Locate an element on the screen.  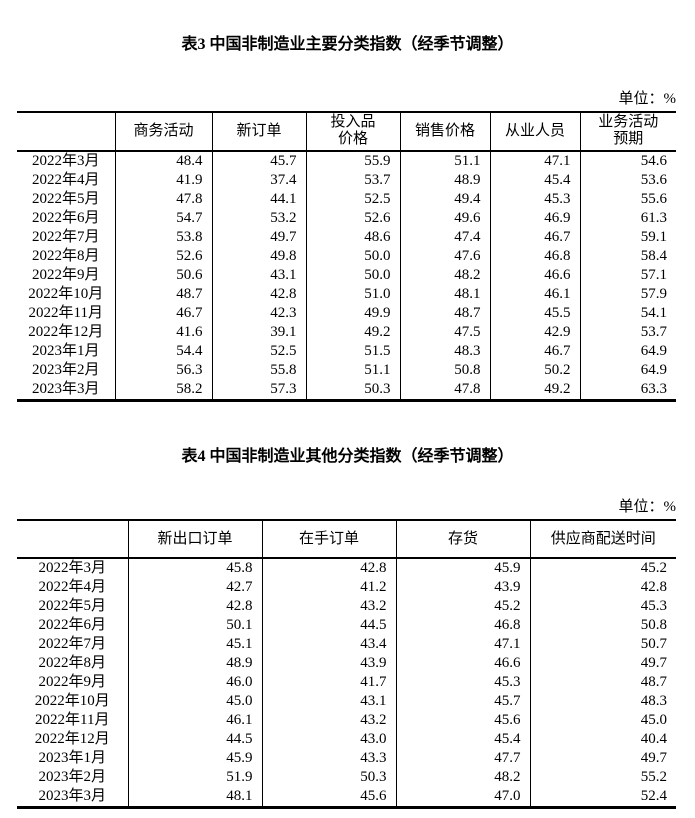
table-row: 2022年11月 46.7 42.3 49.9 48.7 45.5 54.1 is located at coordinates (346, 313).